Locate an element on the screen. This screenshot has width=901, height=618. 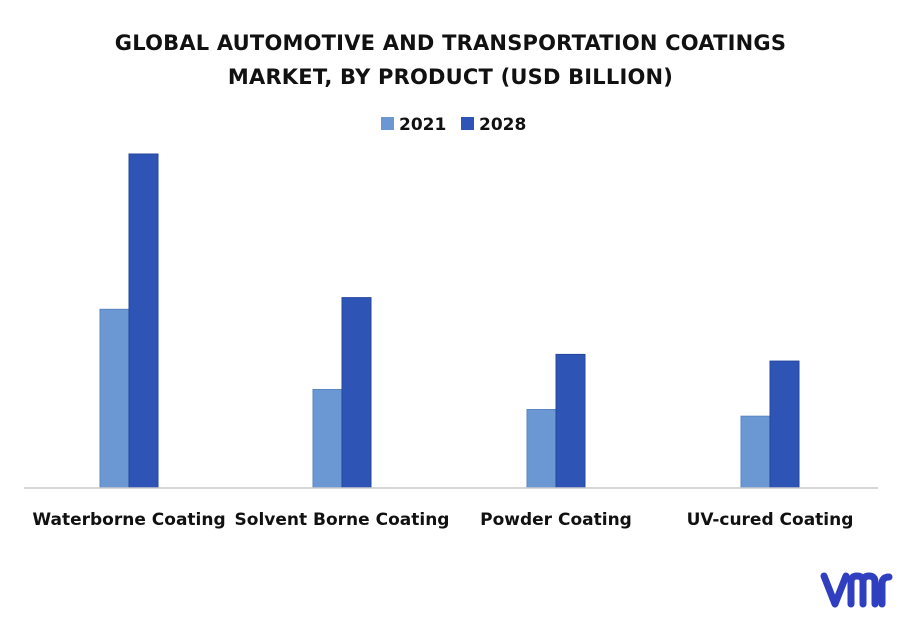
bar-2028-solvent-borne-coating is located at coordinates (356, 393).